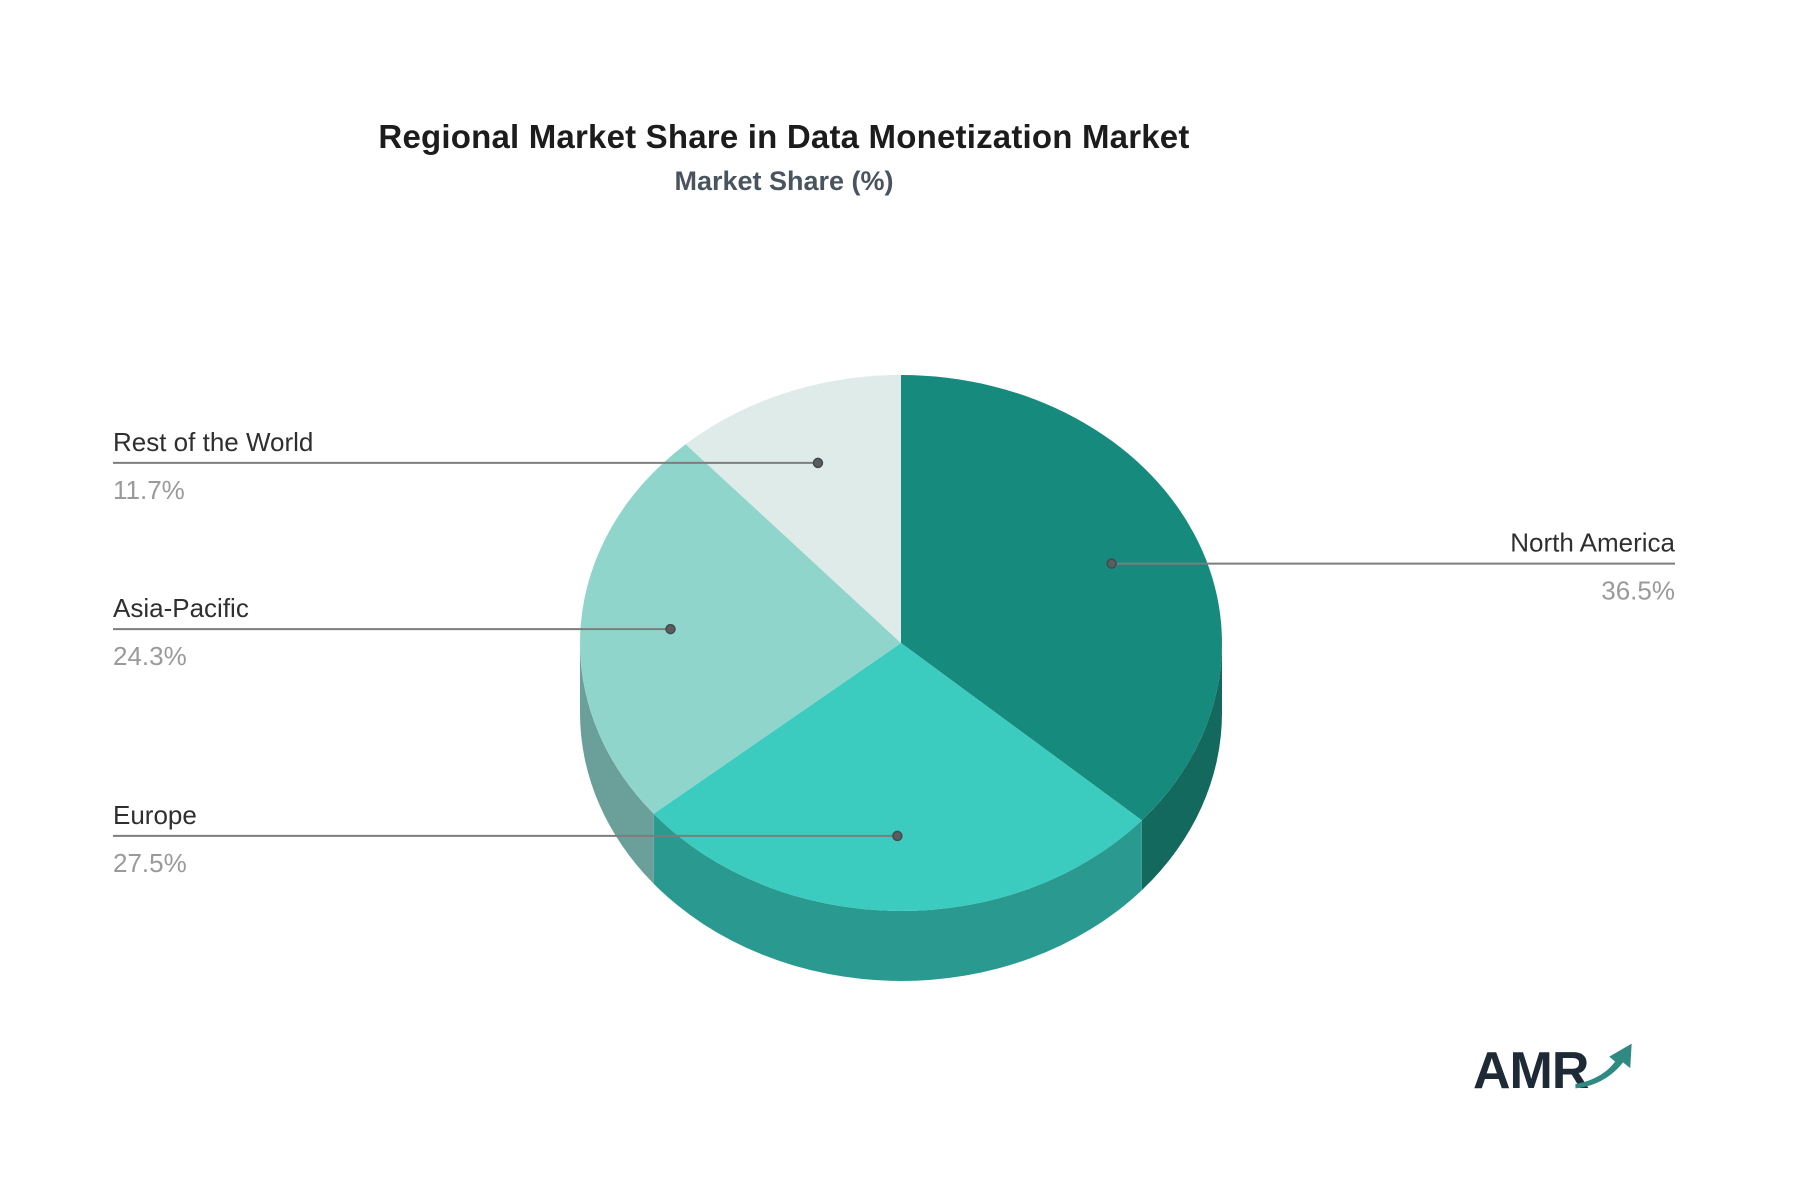  I want to click on chart-subtitle: Market Share (%), so click(784, 181).